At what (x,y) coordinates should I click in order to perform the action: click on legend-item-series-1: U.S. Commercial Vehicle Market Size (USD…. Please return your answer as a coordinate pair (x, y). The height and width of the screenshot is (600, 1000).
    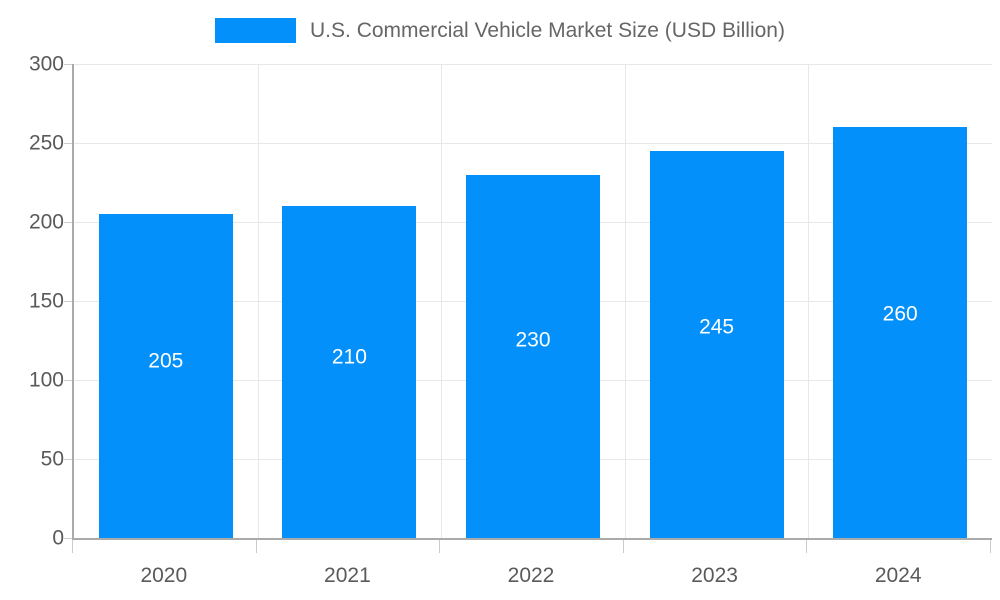
    Looking at the image, I should click on (500, 30).